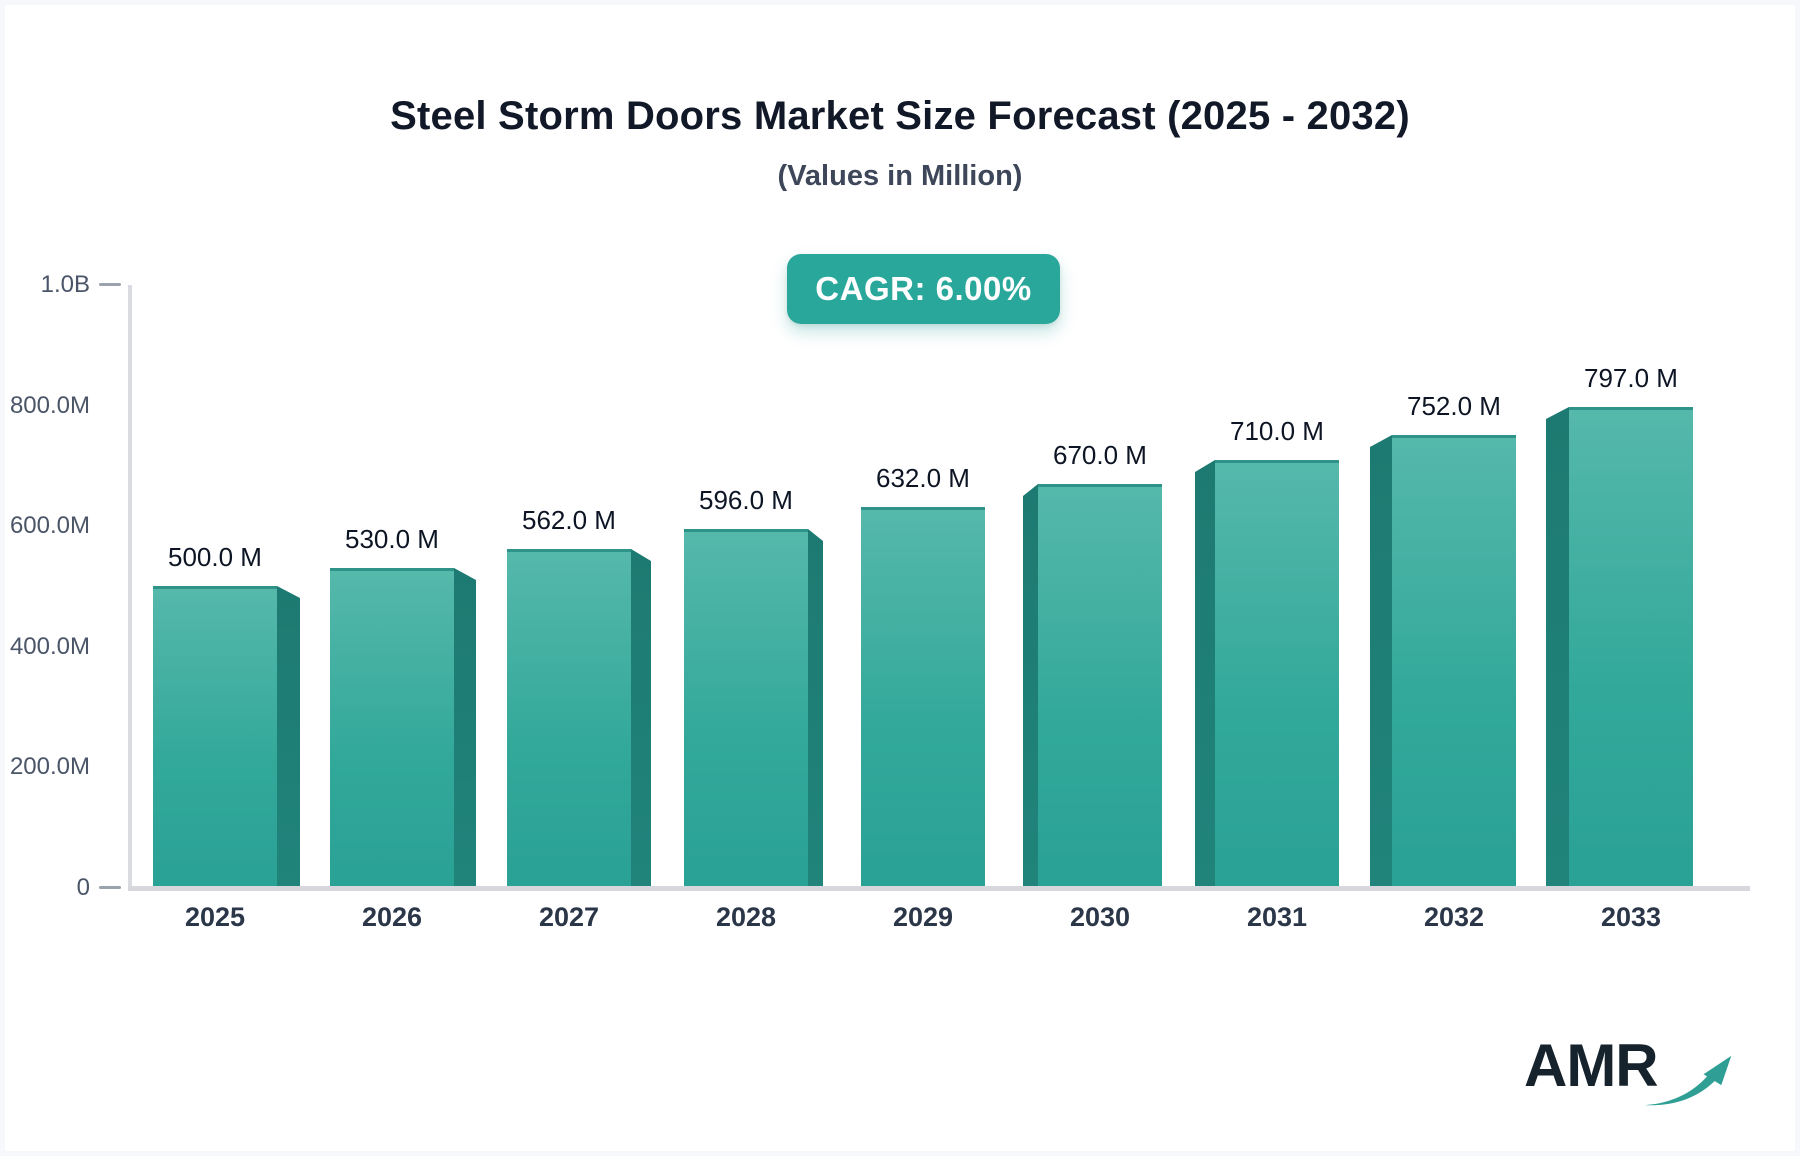 This screenshot has width=1800, height=1156. What do you see at coordinates (392, 539) in the screenshot?
I see `bar-value-label: 530.0 M` at bounding box center [392, 539].